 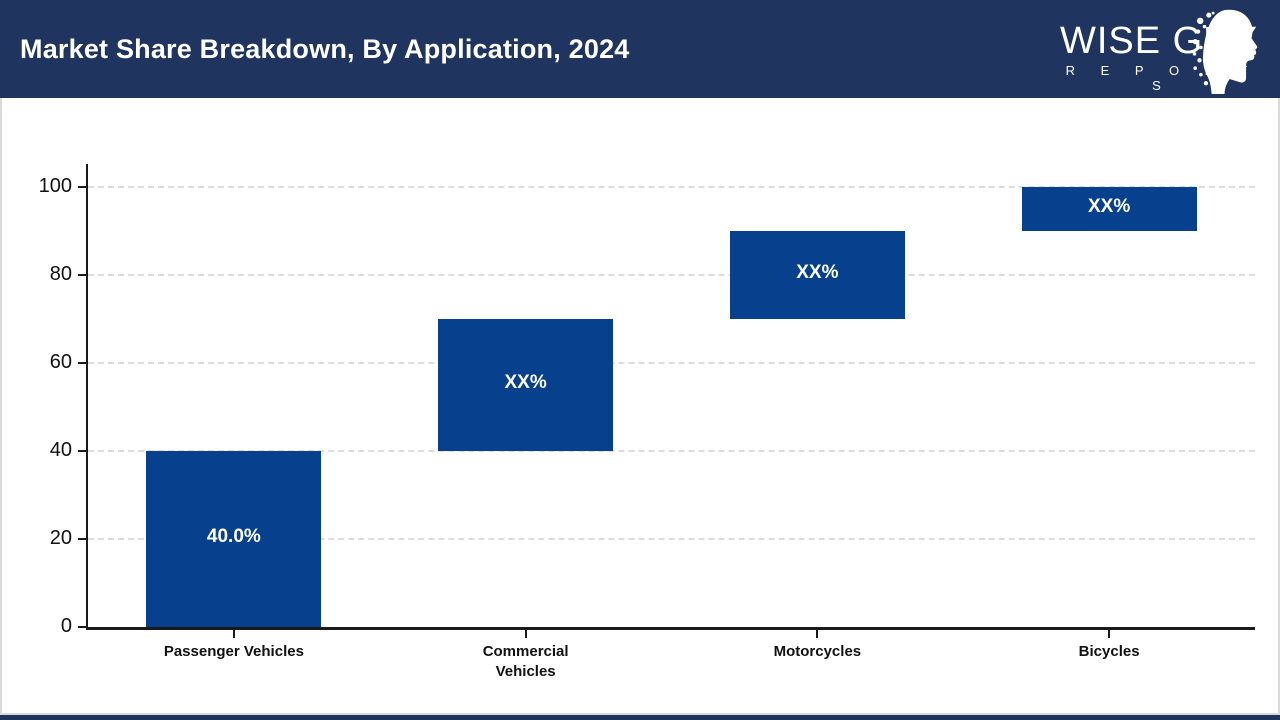 I want to click on bar-value-label: 40.0%, so click(x=233, y=536).